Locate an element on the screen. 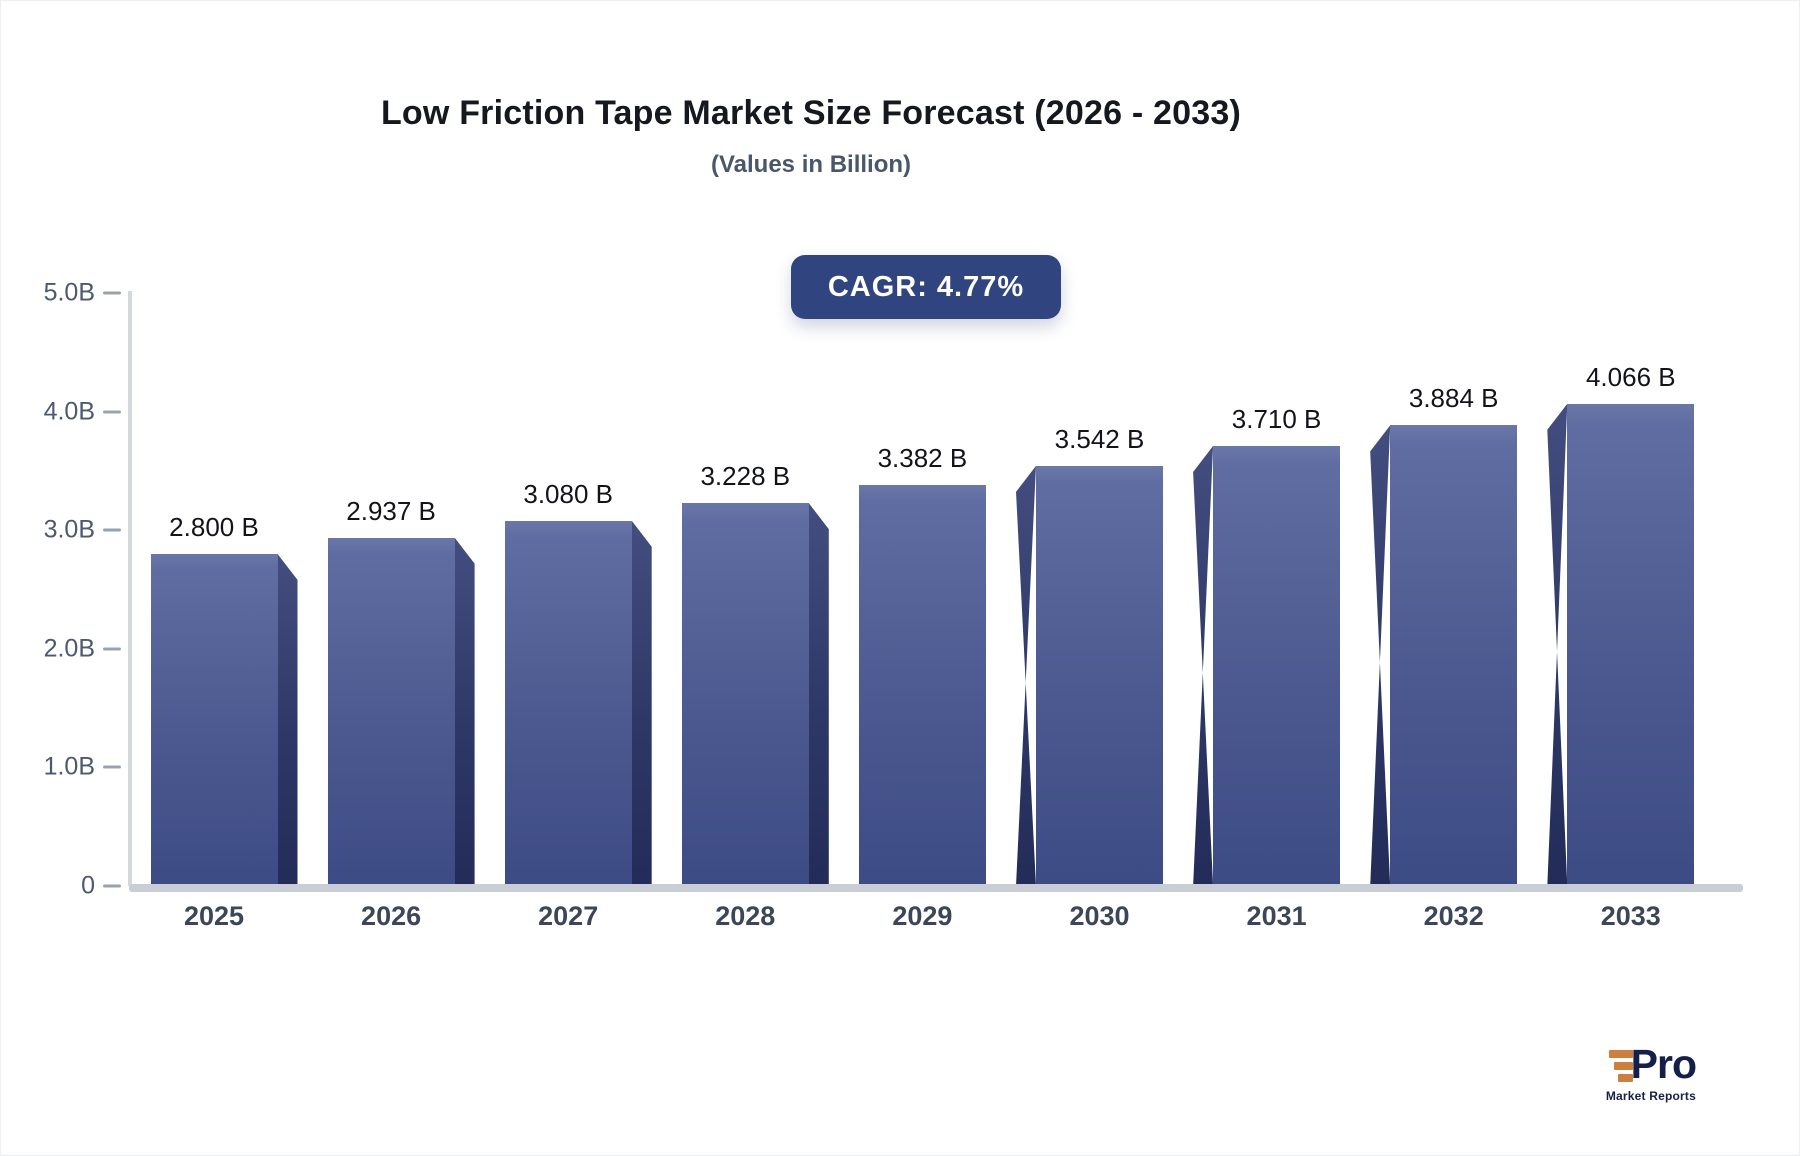 This screenshot has width=1800, height=1156. bar-2031 is located at coordinates (1277, 665).